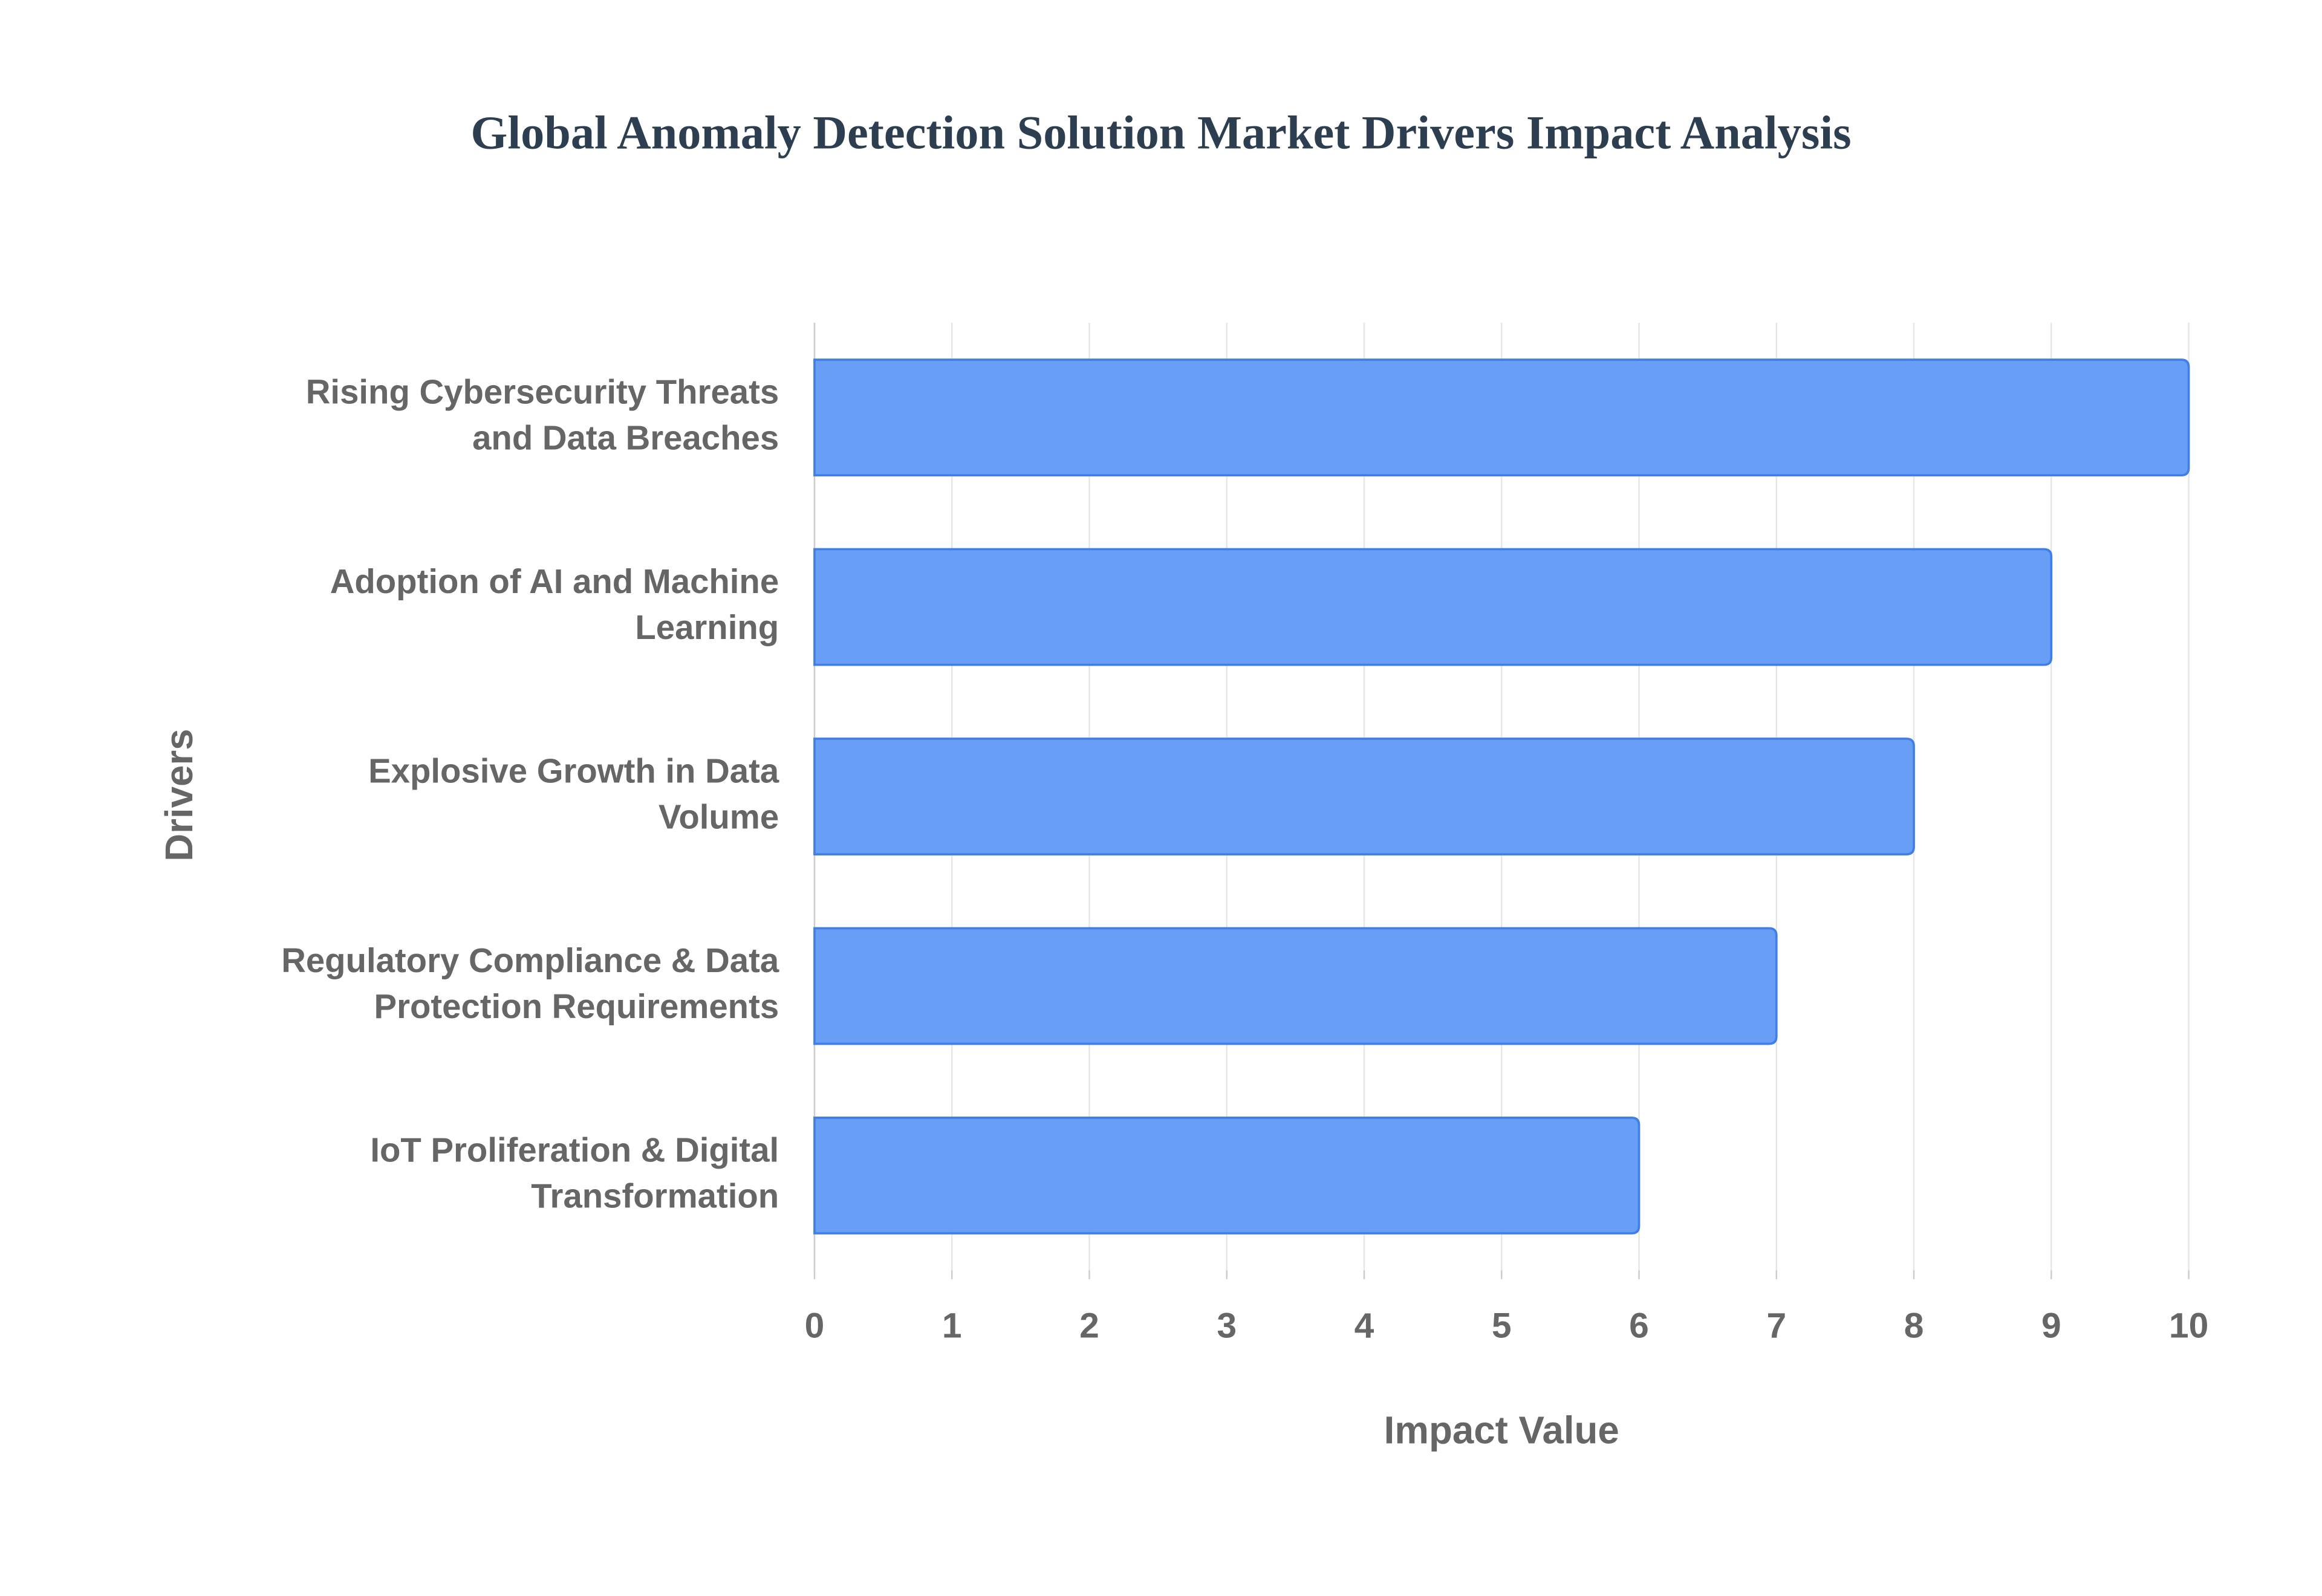 The height and width of the screenshot is (1596, 2322). What do you see at coordinates (1089, 1325) in the screenshot?
I see `x-tick-label: 2` at bounding box center [1089, 1325].